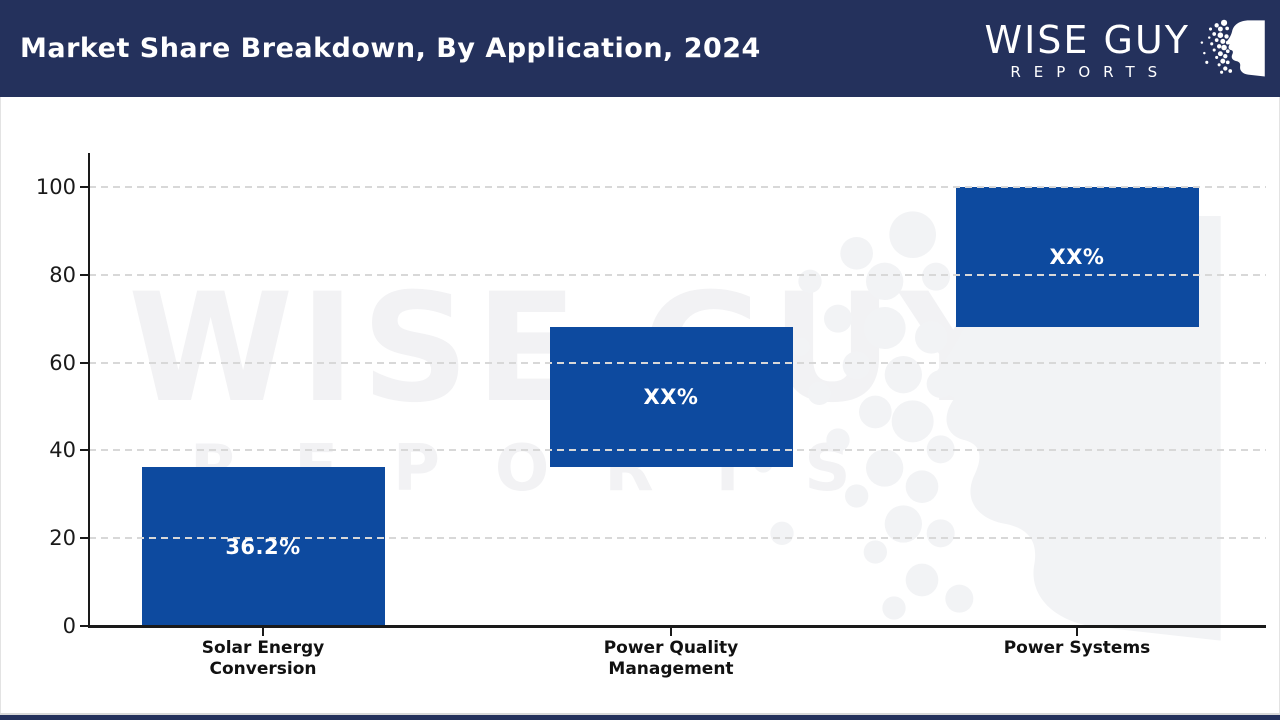 This screenshot has width=1280, height=720. Describe the element at coordinates (89, 390) in the screenshot. I see `y-axis-line` at that location.